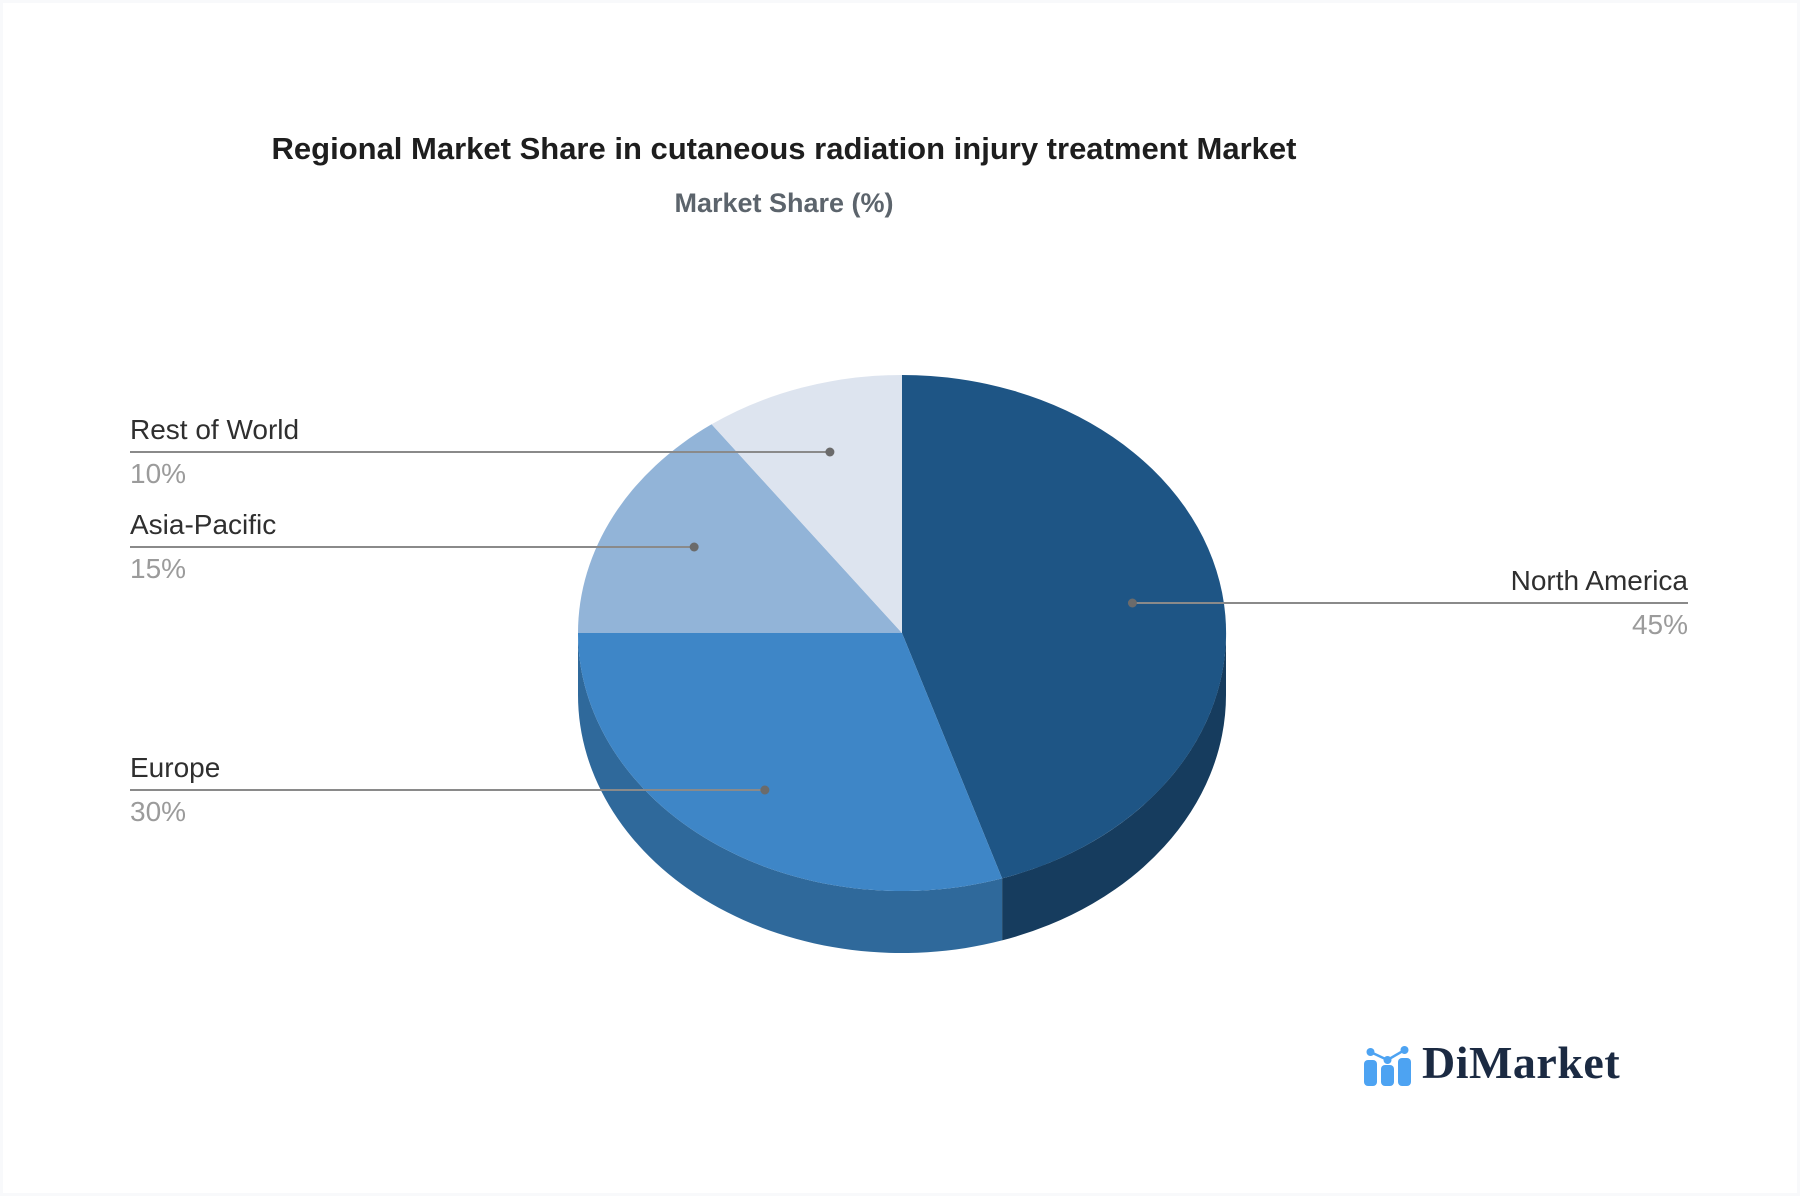 The image size is (1800, 1196). I want to click on pie-slice-side-europe, so click(790, 793).